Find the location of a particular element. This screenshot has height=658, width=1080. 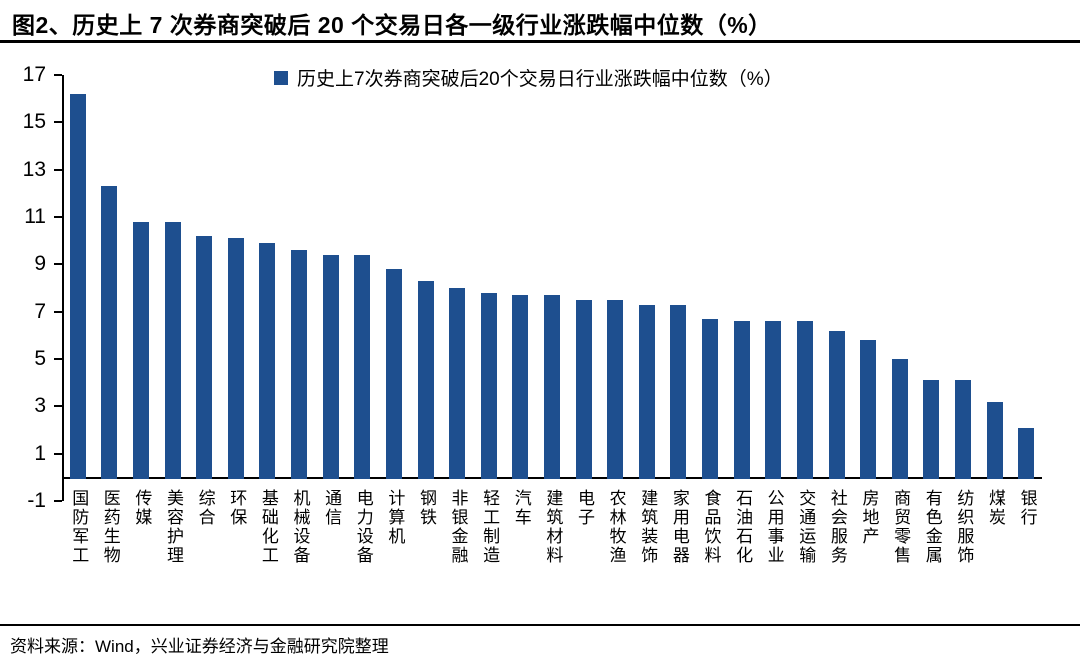

x-axis-label: 美容护理 is located at coordinates (174, 527).